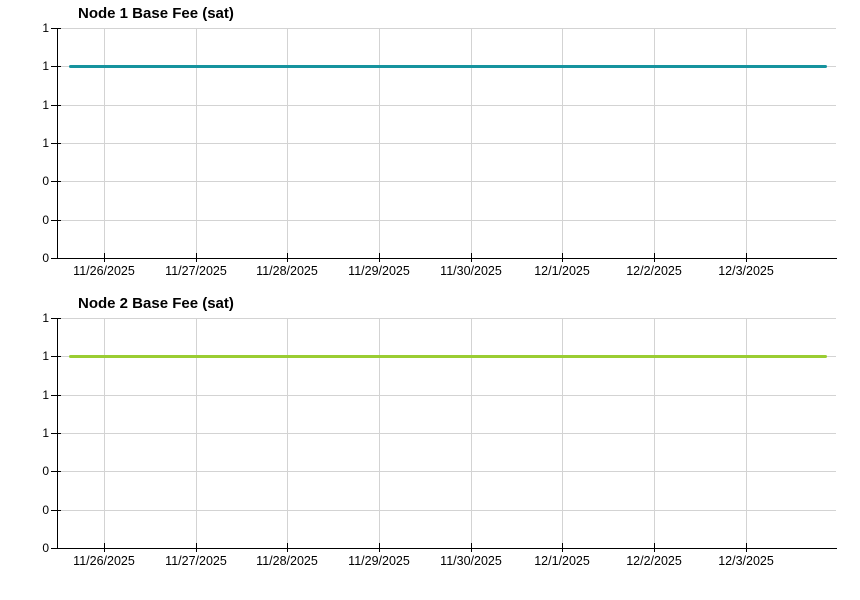  What do you see at coordinates (156, 13) in the screenshot?
I see `chart-title-node1: Node 1 Base Fee (sat)` at bounding box center [156, 13].